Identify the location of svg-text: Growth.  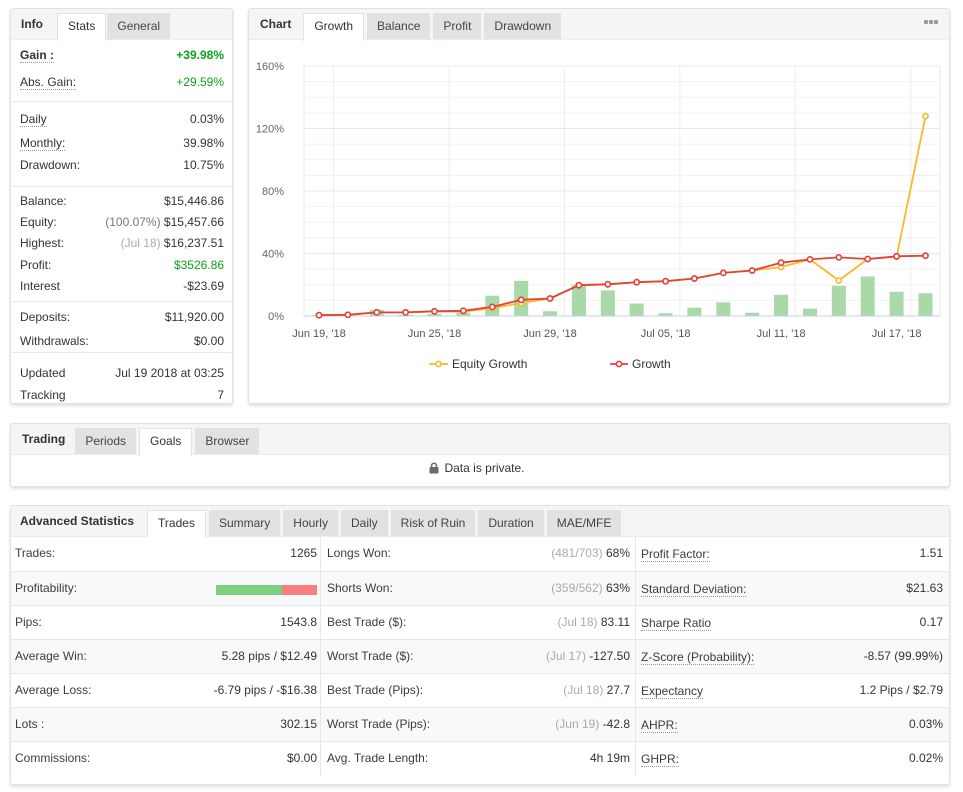
(651, 364).